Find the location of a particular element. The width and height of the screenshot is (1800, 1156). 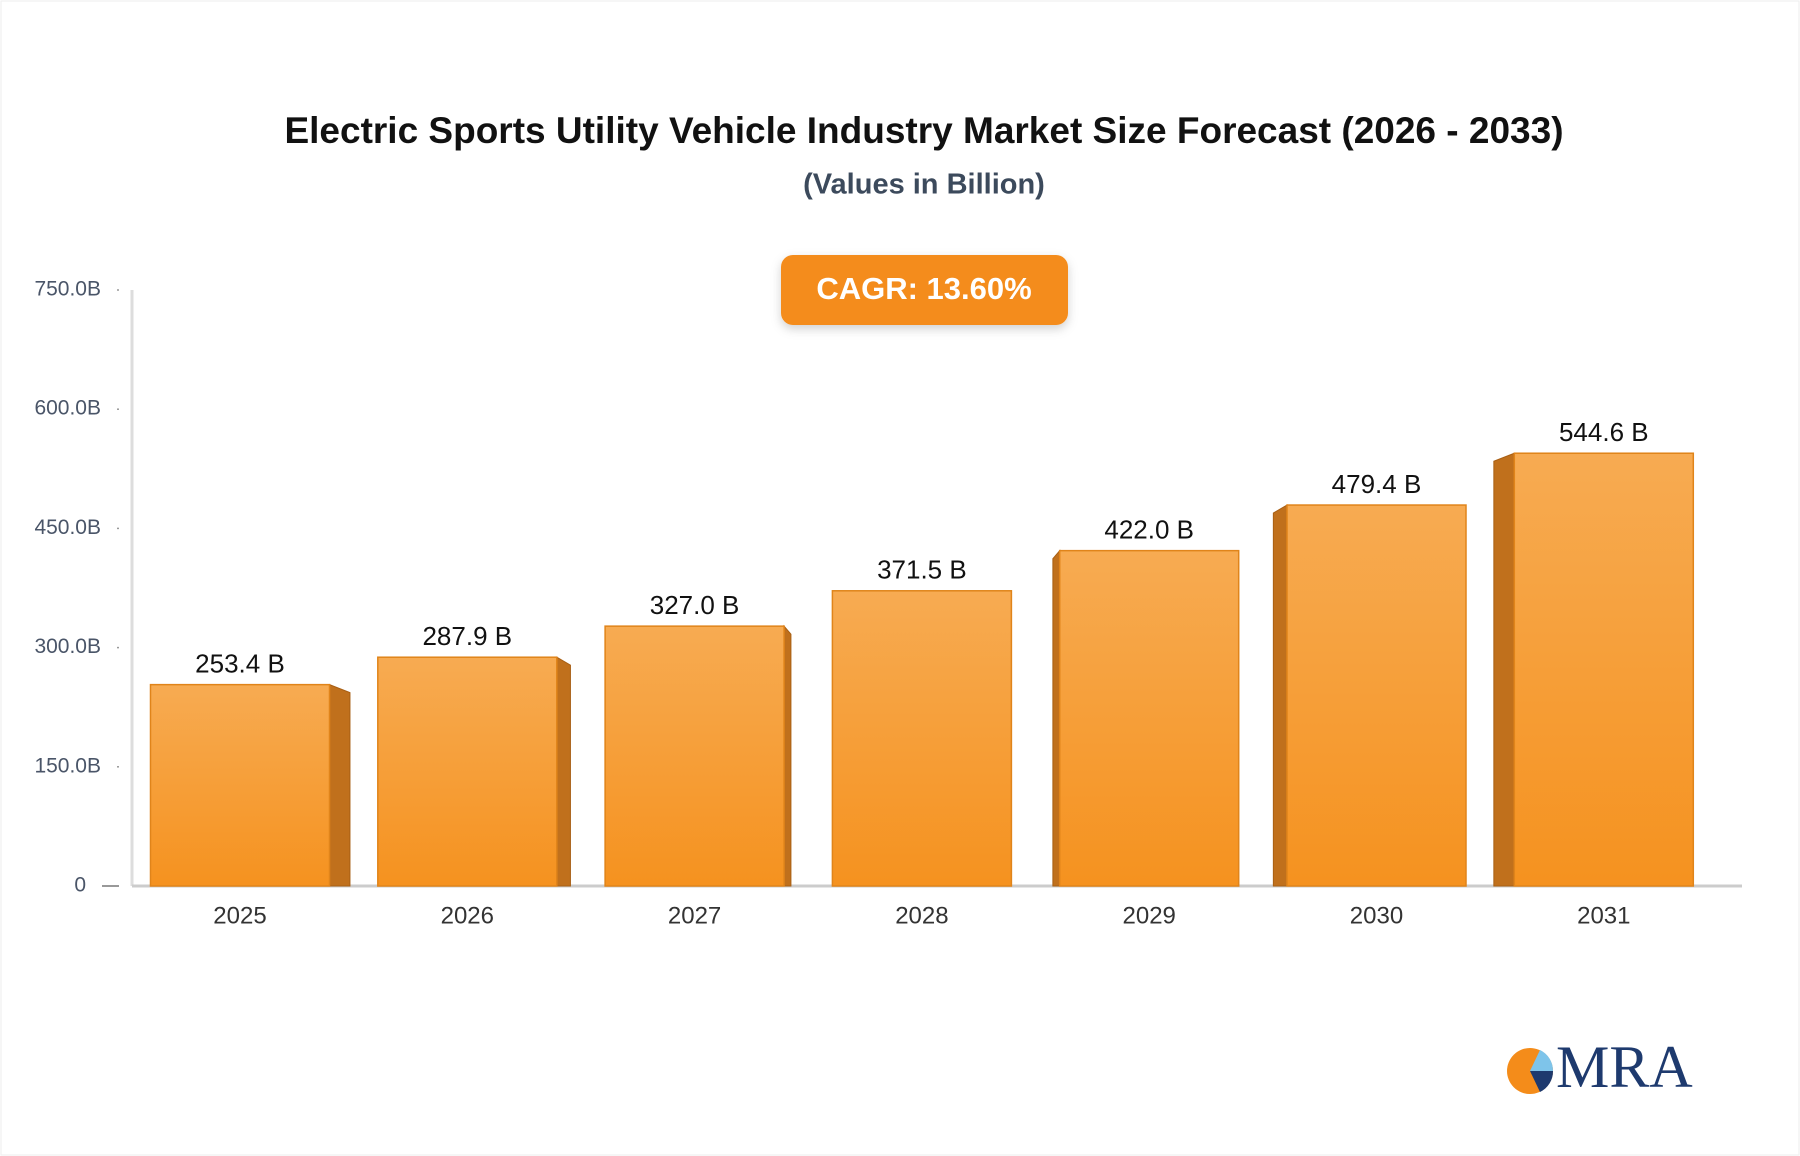

logo-text: MRA is located at coordinates (1624, 1067).